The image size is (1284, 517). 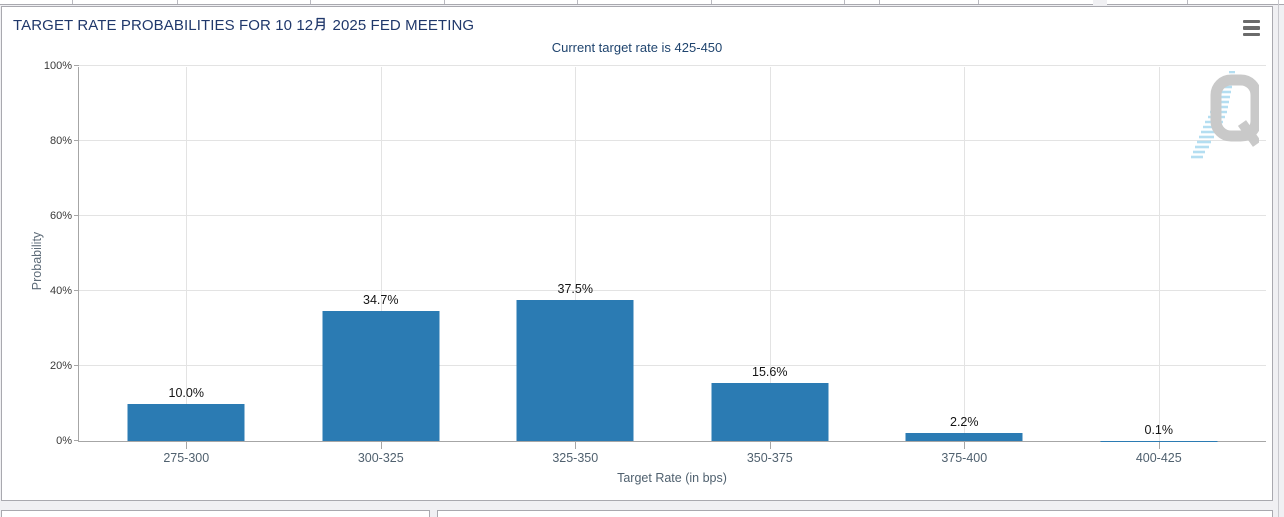 What do you see at coordinates (320, 24) in the screenshot?
I see `cjk-month-glyph` at bounding box center [320, 24].